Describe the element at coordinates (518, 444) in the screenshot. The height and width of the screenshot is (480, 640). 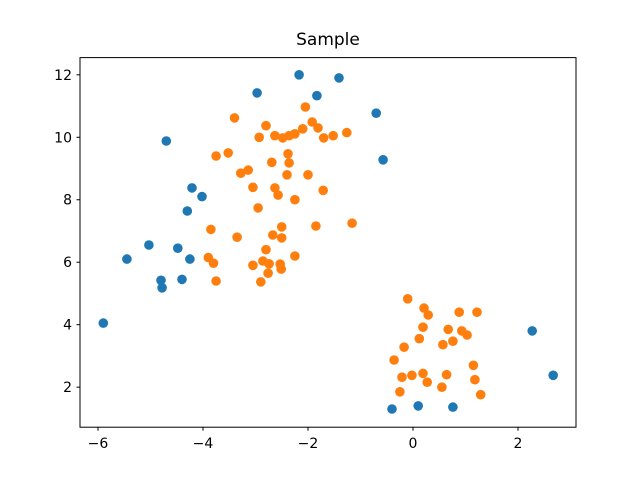
I see `x-tick-label: 2` at that location.